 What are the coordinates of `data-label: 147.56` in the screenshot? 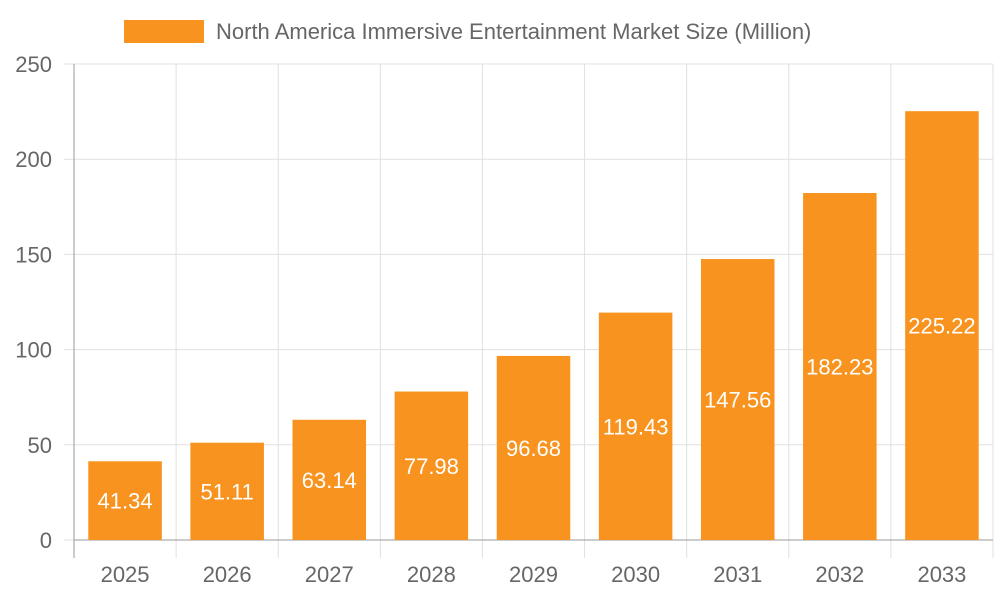 It's located at (737, 400).